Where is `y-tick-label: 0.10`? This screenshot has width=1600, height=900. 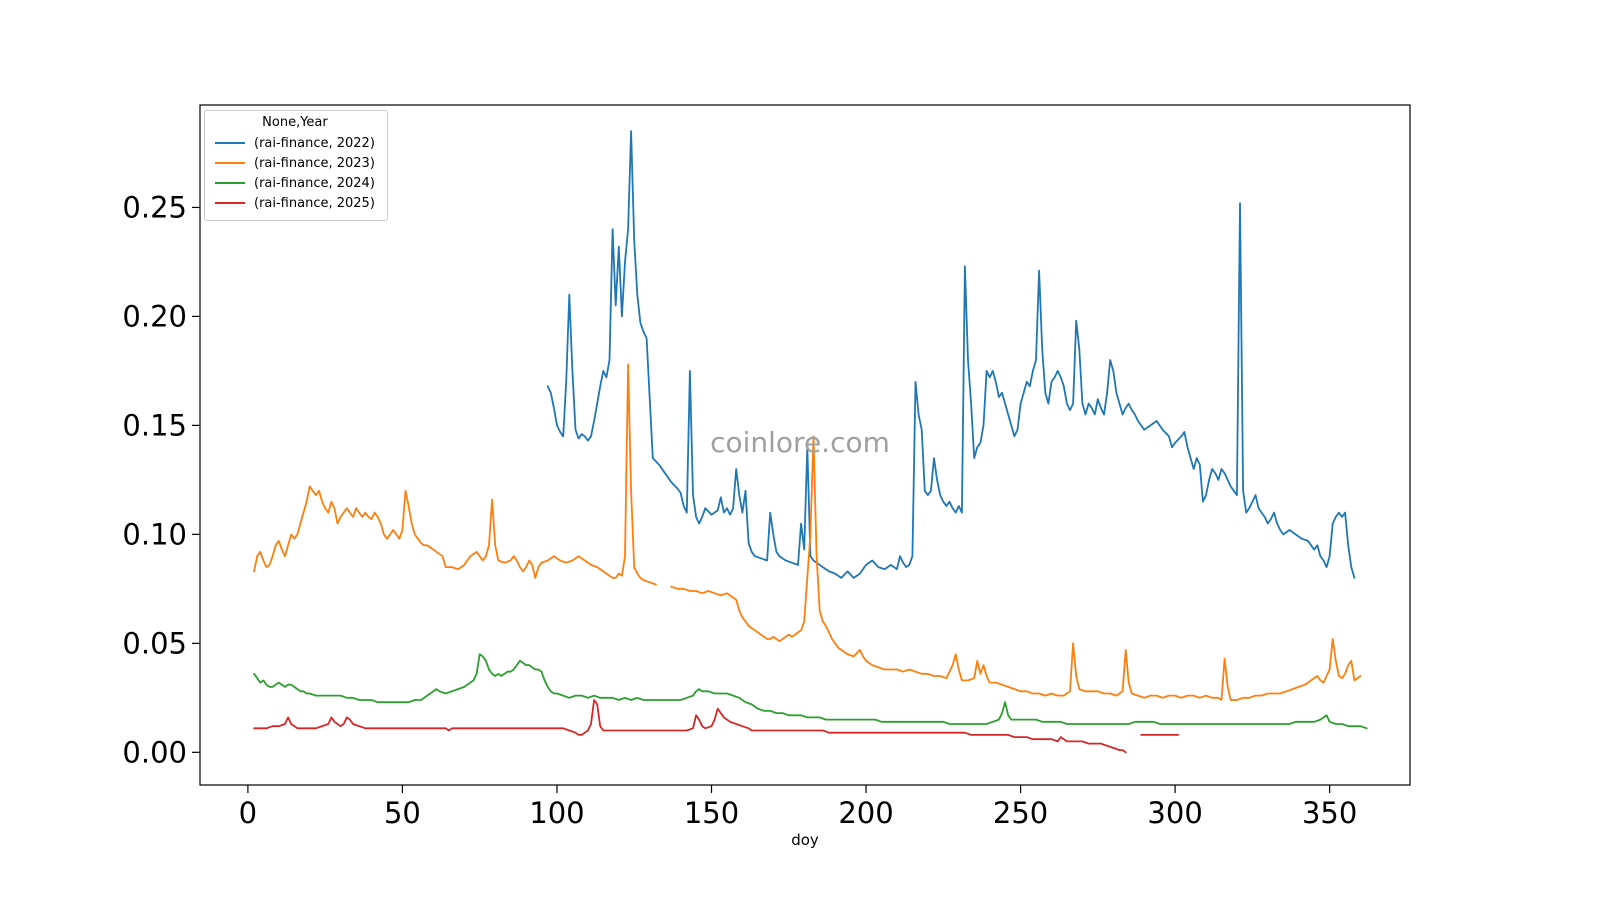 y-tick-label: 0.10 is located at coordinates (154, 534).